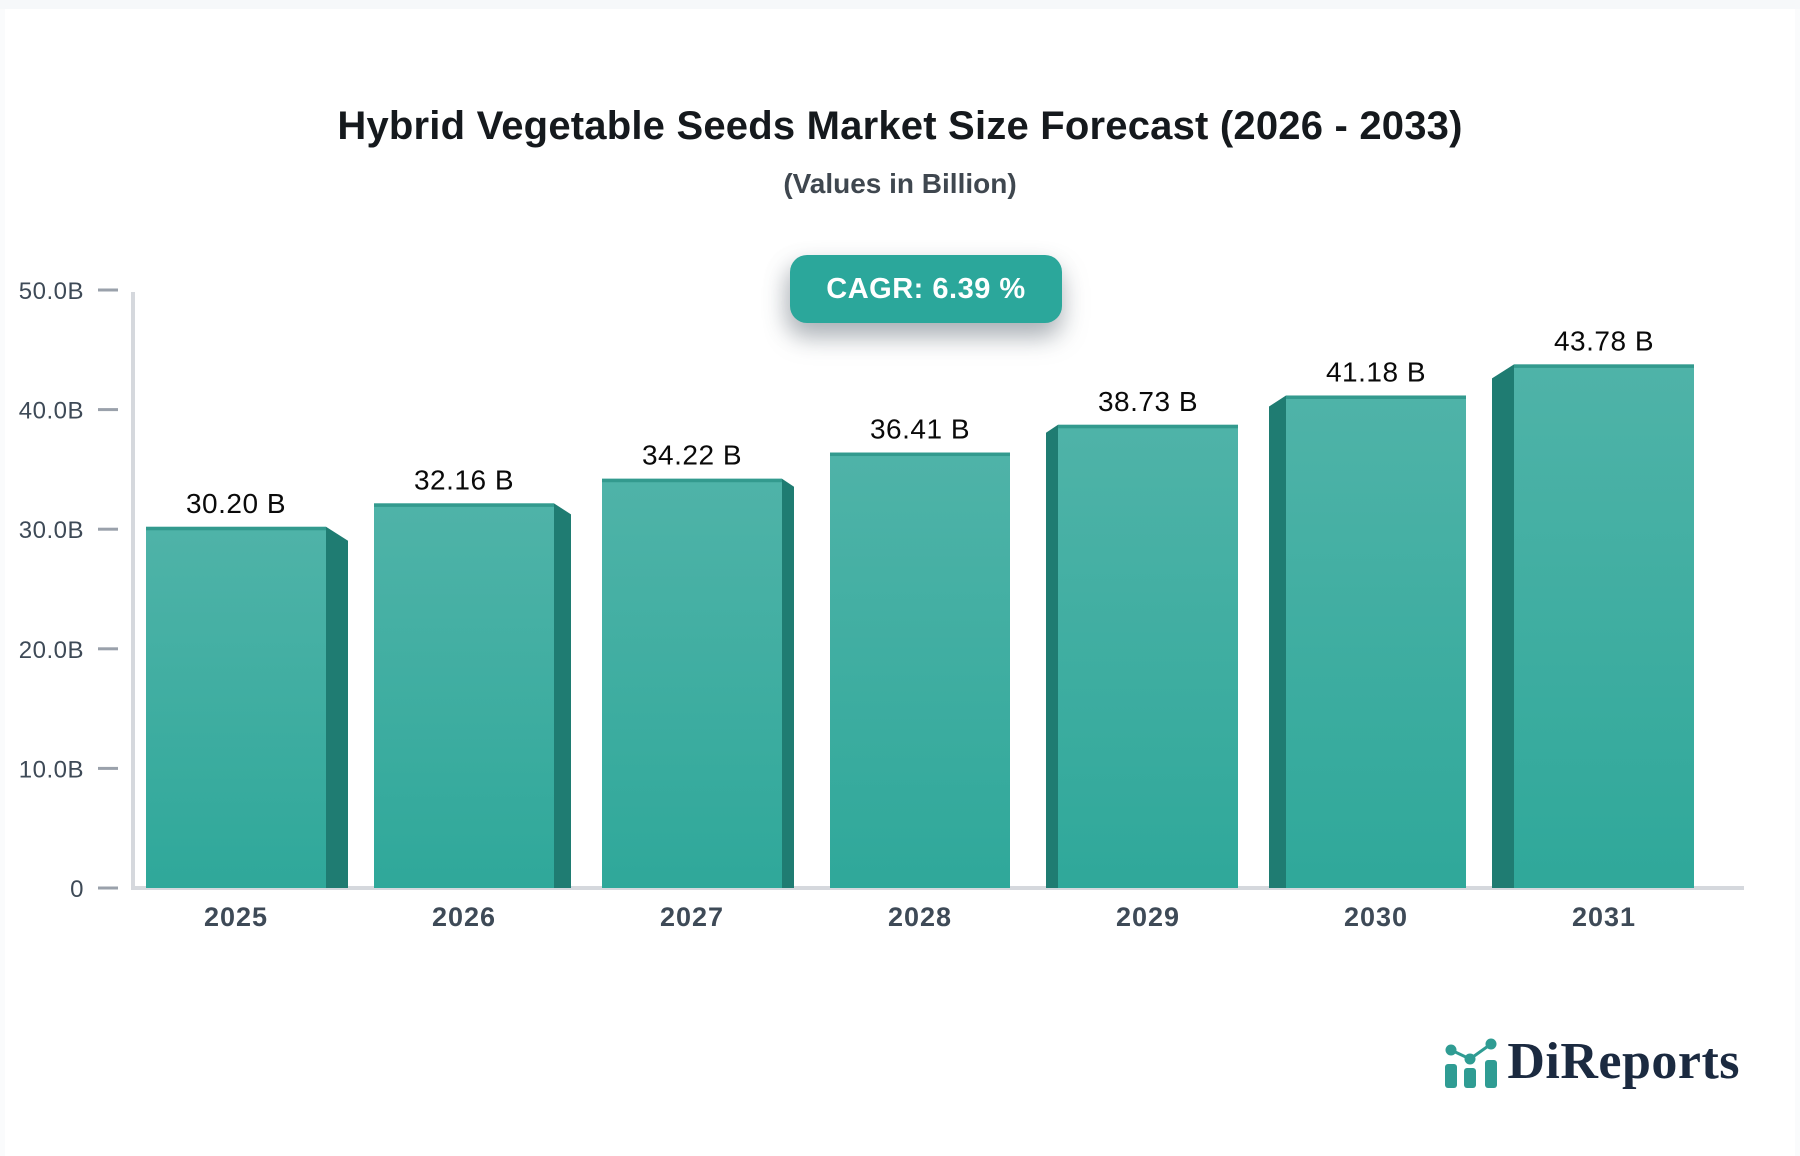 The width and height of the screenshot is (1800, 1156). Describe the element at coordinates (1604, 917) in the screenshot. I see `x-axis-label: 2031` at that location.